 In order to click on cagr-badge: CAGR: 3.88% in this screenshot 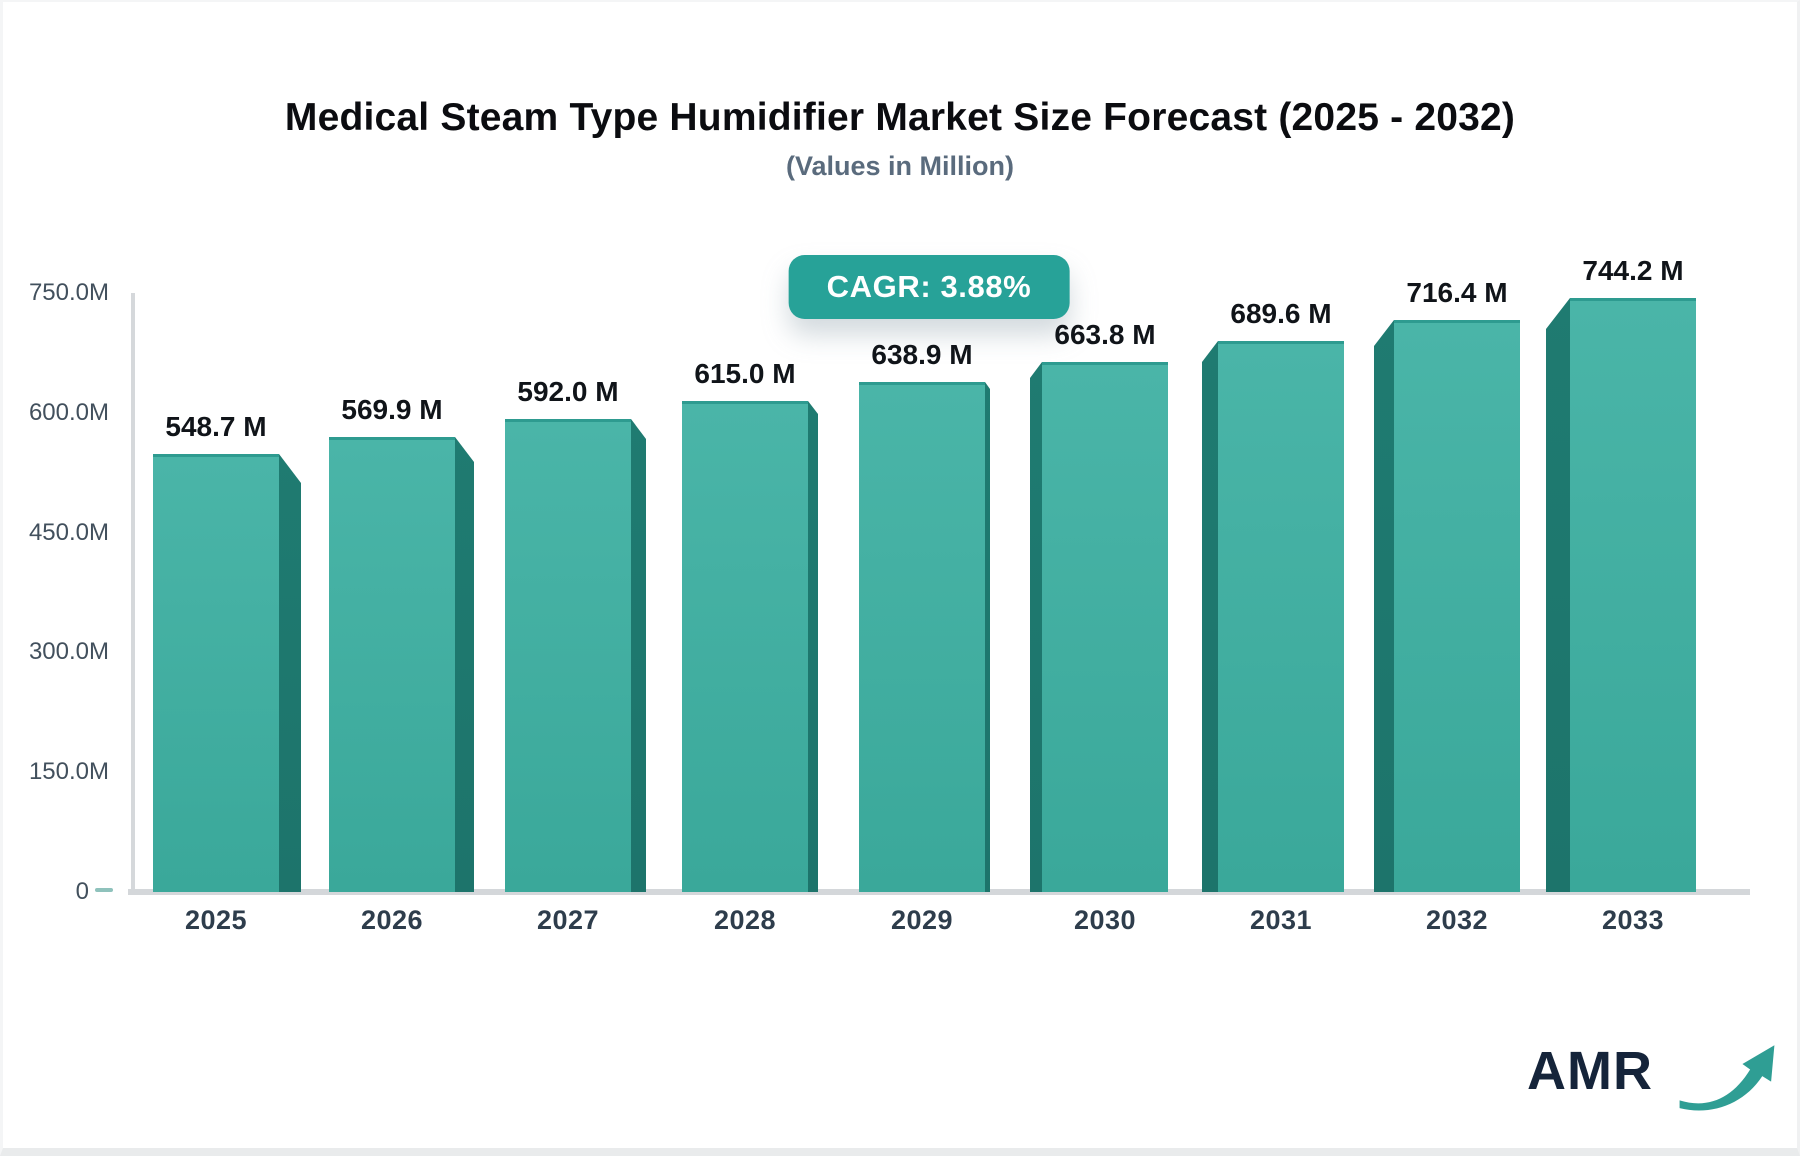, I will do `click(929, 287)`.